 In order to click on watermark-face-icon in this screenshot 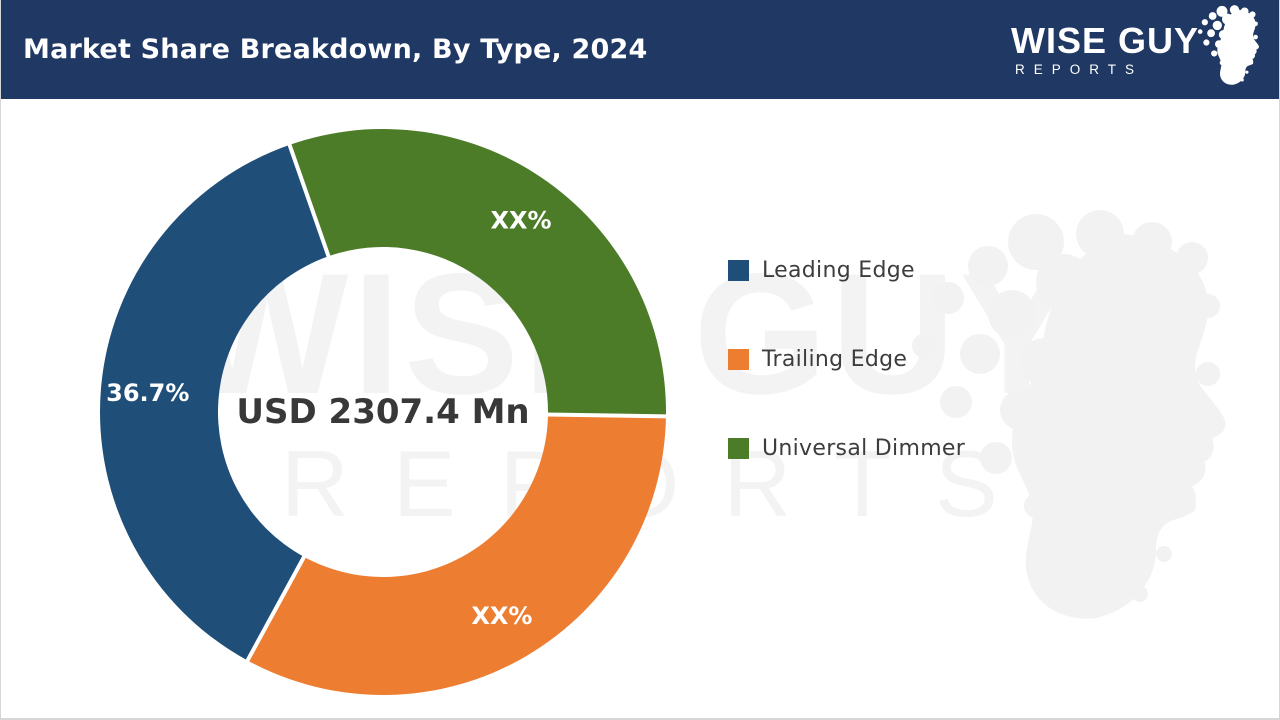, I will do `click(1069, 414)`.